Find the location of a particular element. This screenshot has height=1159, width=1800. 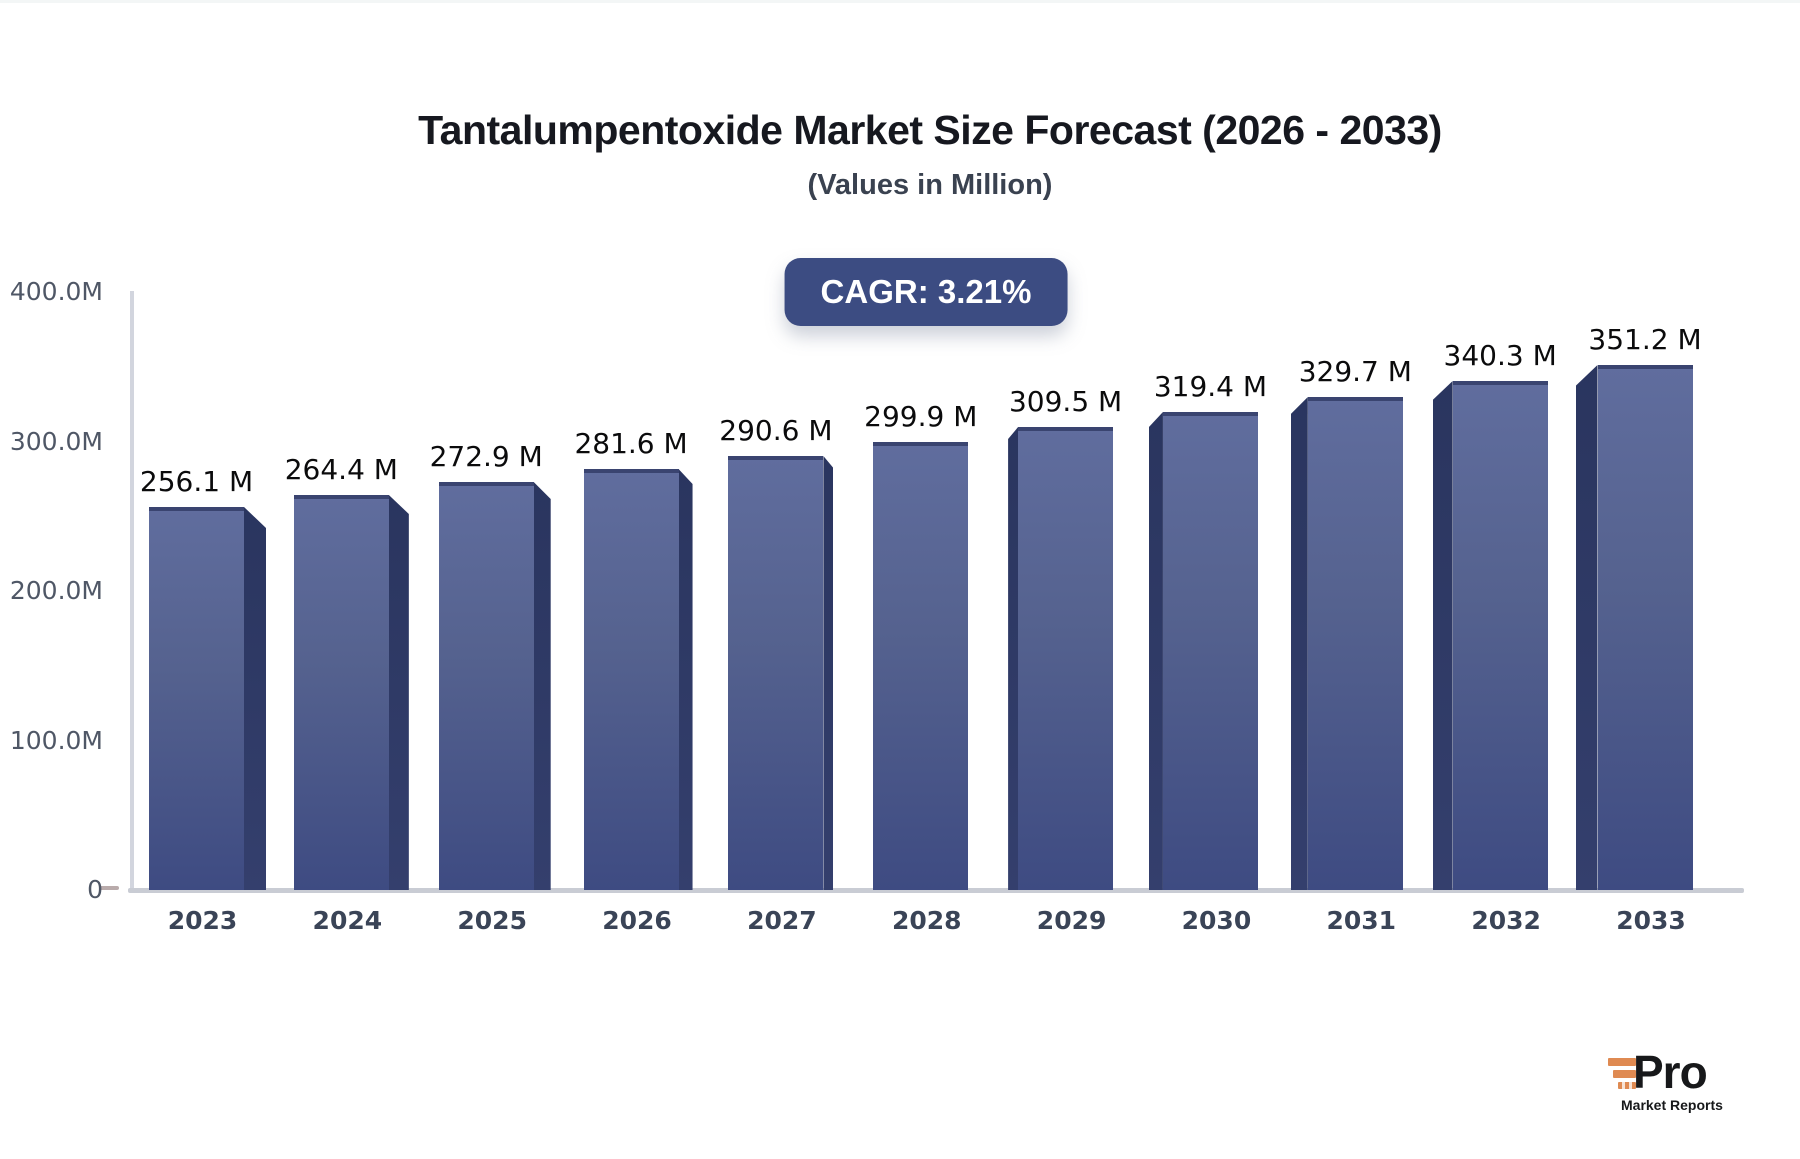

x-tick-label: 2033 is located at coordinates (1651, 920).